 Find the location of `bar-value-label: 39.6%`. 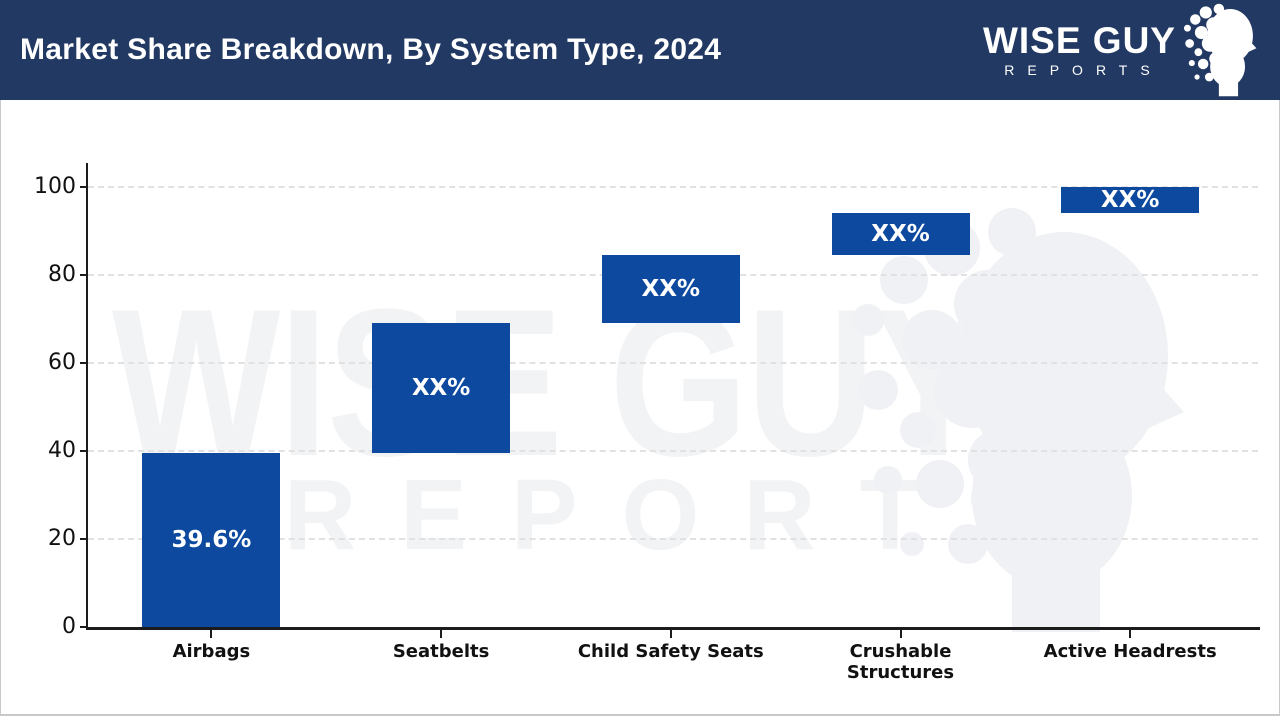

bar-value-label: 39.6% is located at coordinates (211, 539).